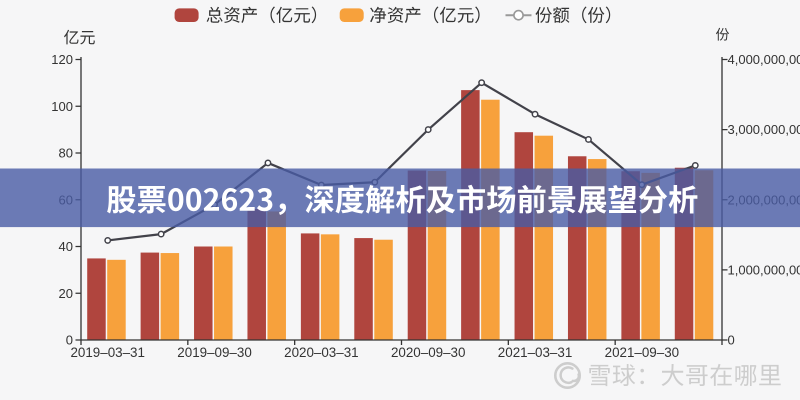 The width and height of the screenshot is (800, 400). What do you see at coordinates (107, 352) in the screenshot?
I see `svg-text: 2019–03–31` at bounding box center [107, 352].